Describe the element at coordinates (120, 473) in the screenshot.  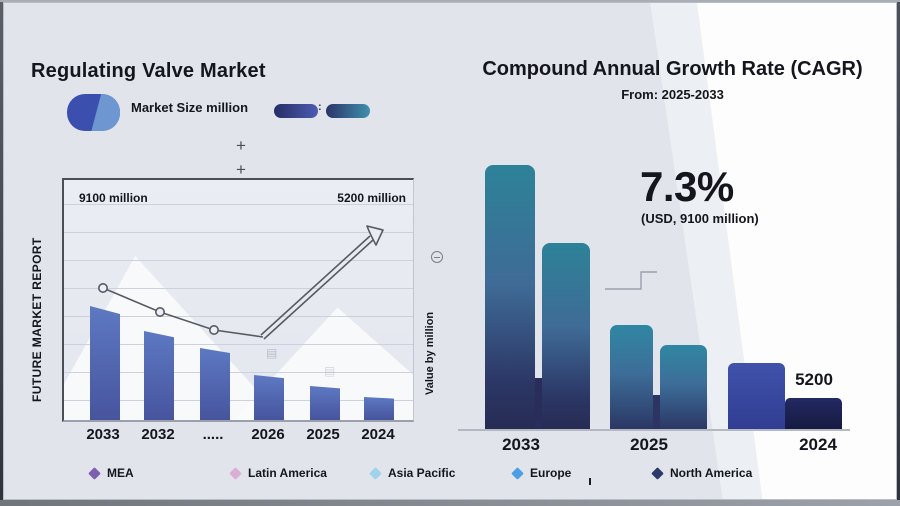
I see `legend-label: MEA` at that location.